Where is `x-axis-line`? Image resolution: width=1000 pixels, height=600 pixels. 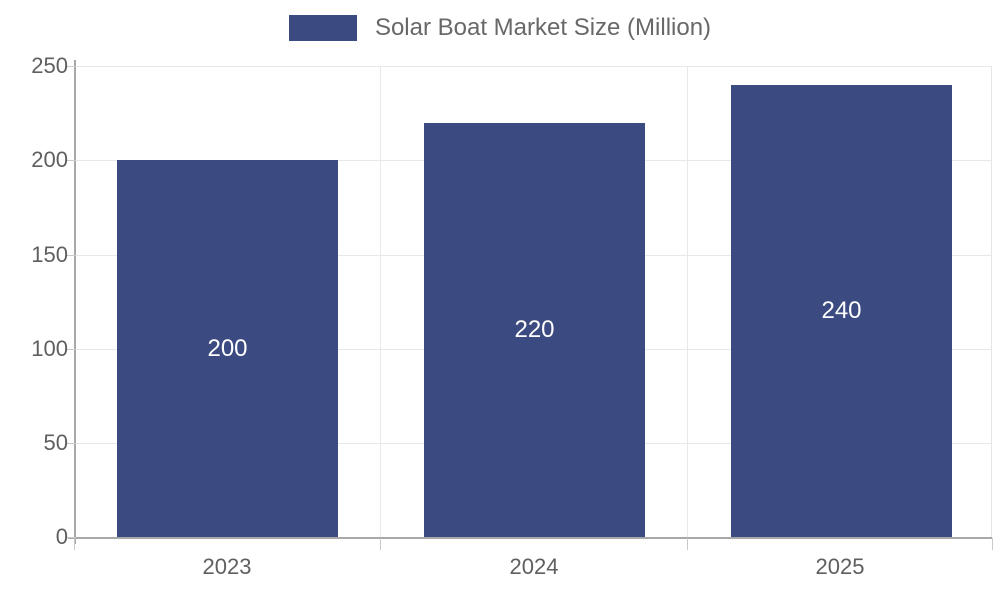
x-axis-line is located at coordinates (530, 538).